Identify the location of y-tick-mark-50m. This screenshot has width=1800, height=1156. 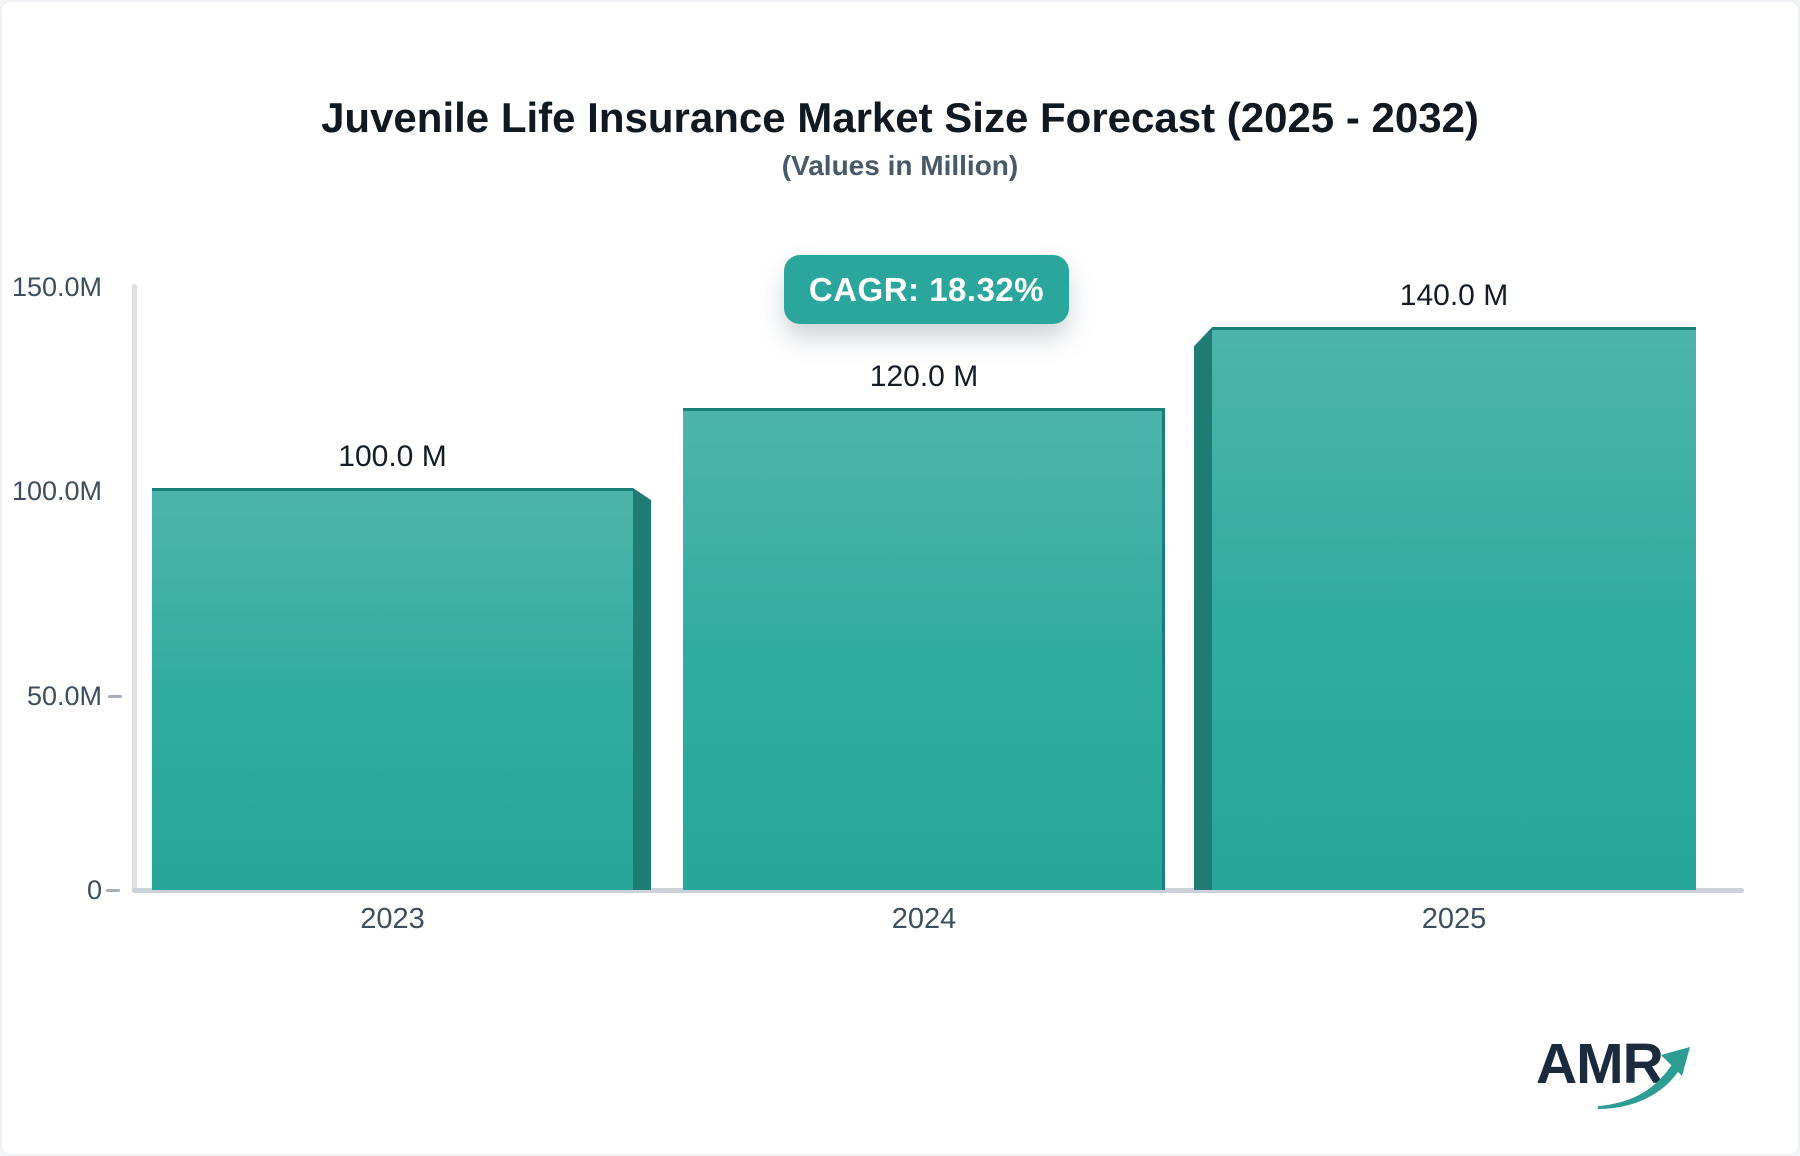
(115, 696).